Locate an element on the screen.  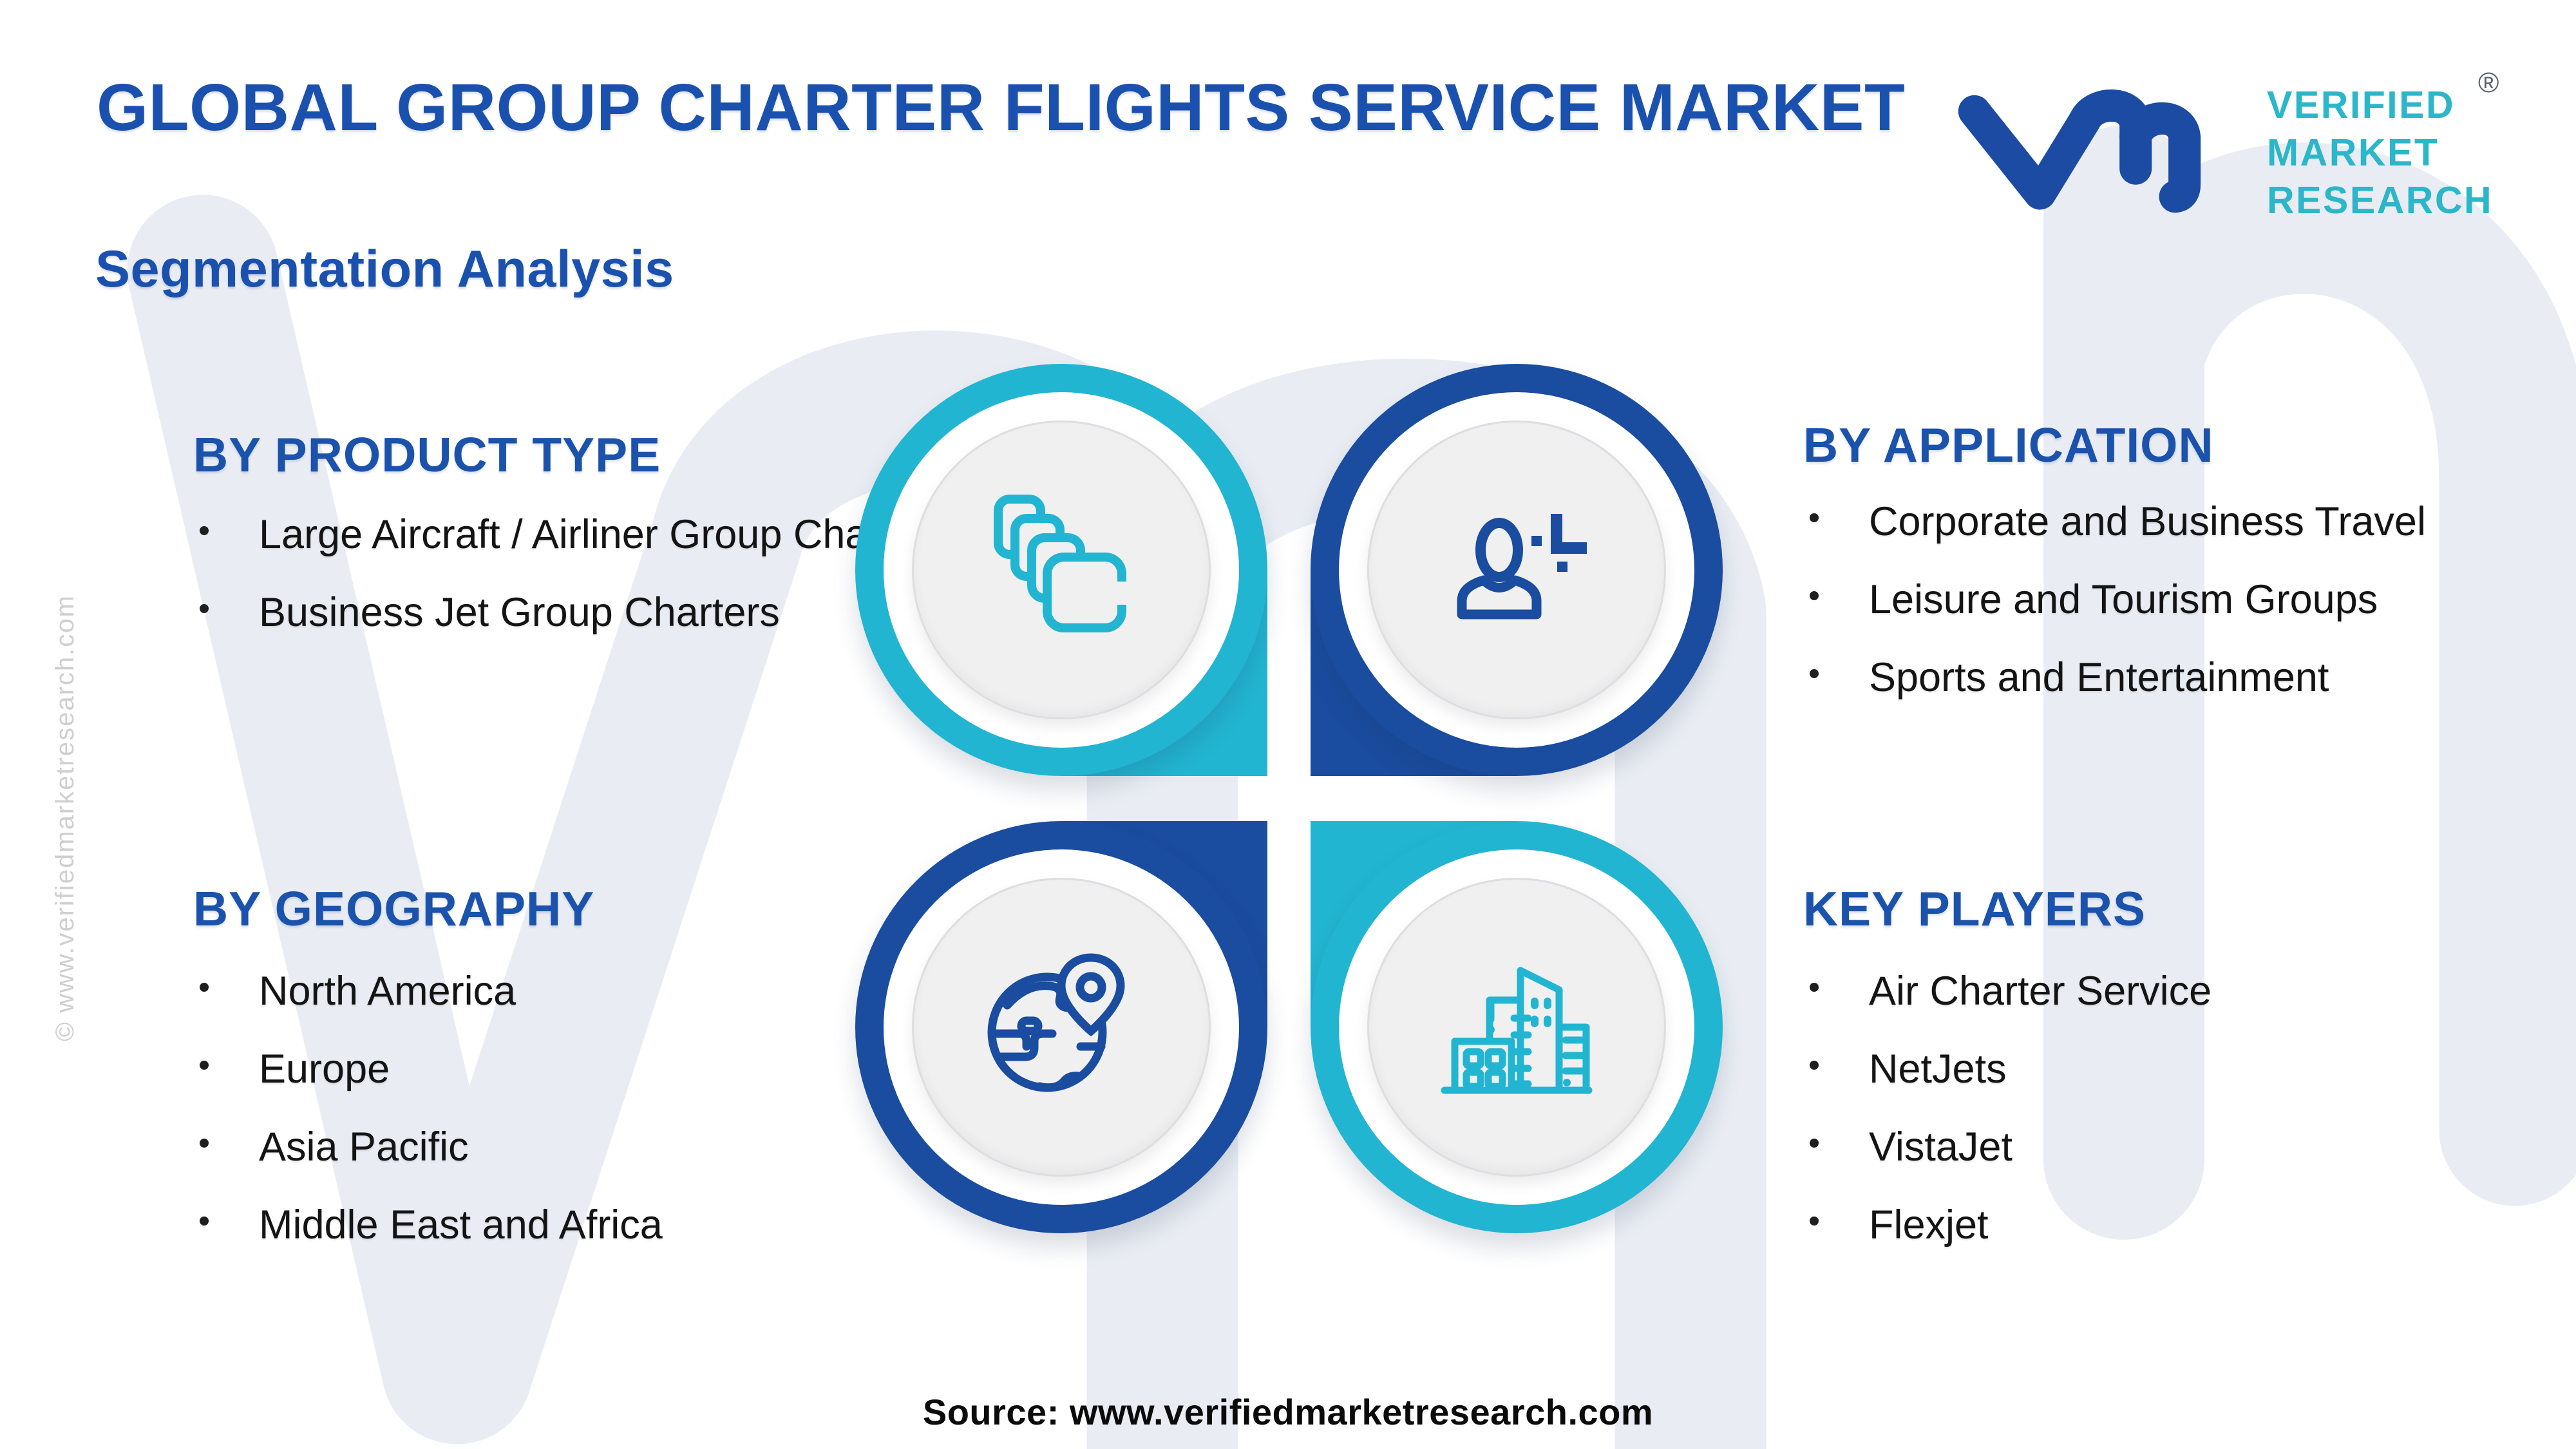
list-item: North America is located at coordinates (573, 991).